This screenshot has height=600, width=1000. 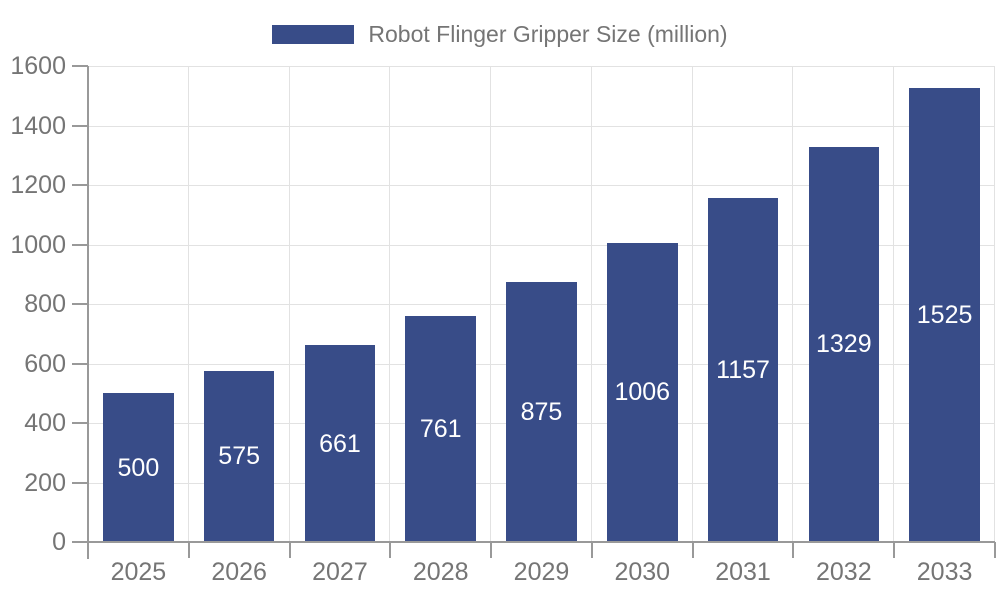 I want to click on bar-2027: 661, so click(x=340, y=443).